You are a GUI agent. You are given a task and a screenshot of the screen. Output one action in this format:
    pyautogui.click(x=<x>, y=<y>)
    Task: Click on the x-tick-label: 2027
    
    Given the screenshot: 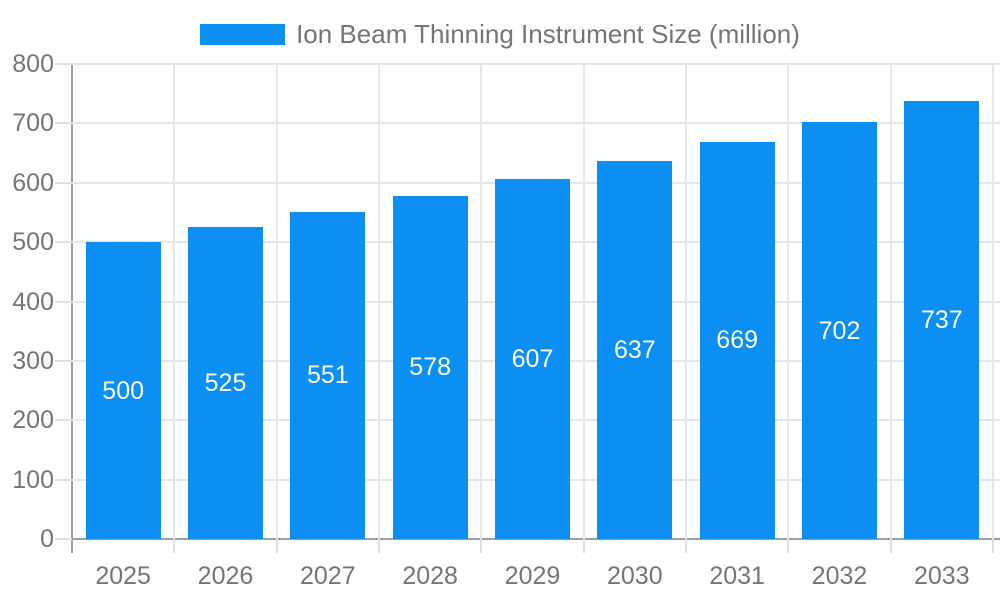 What is the action you would take?
    pyautogui.click(x=328, y=576)
    